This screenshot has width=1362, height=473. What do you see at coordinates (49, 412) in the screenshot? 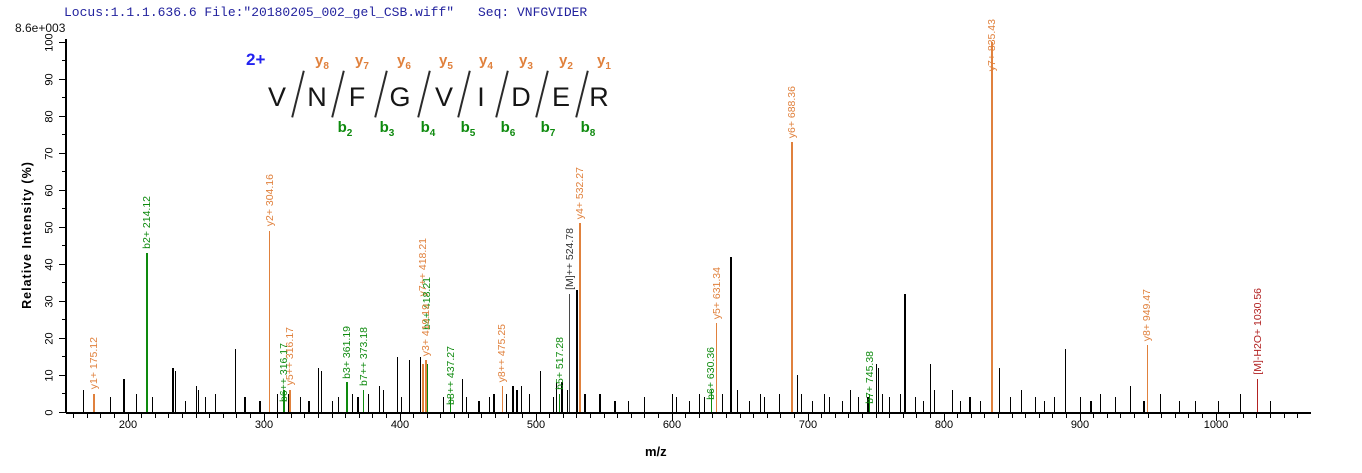
I see `y-tick-label: 0` at bounding box center [49, 412].